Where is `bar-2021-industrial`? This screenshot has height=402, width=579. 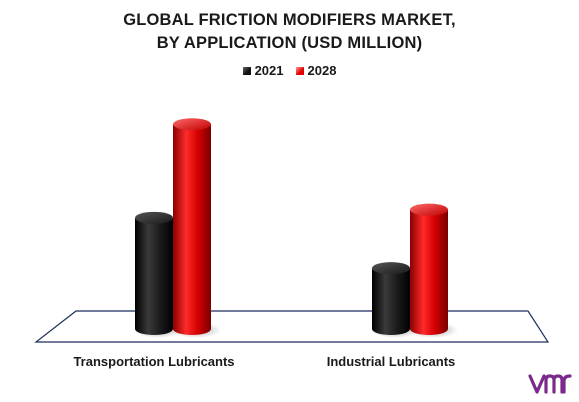 bar-2021-industrial is located at coordinates (395, 300).